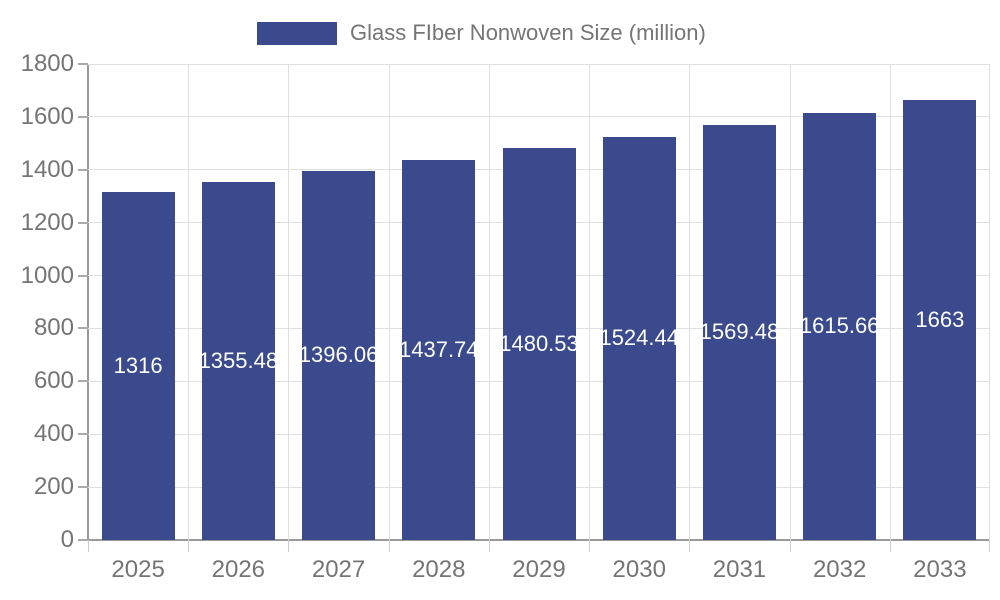  What do you see at coordinates (739, 569) in the screenshot?
I see `x-axis-tick-label: 2031` at bounding box center [739, 569].